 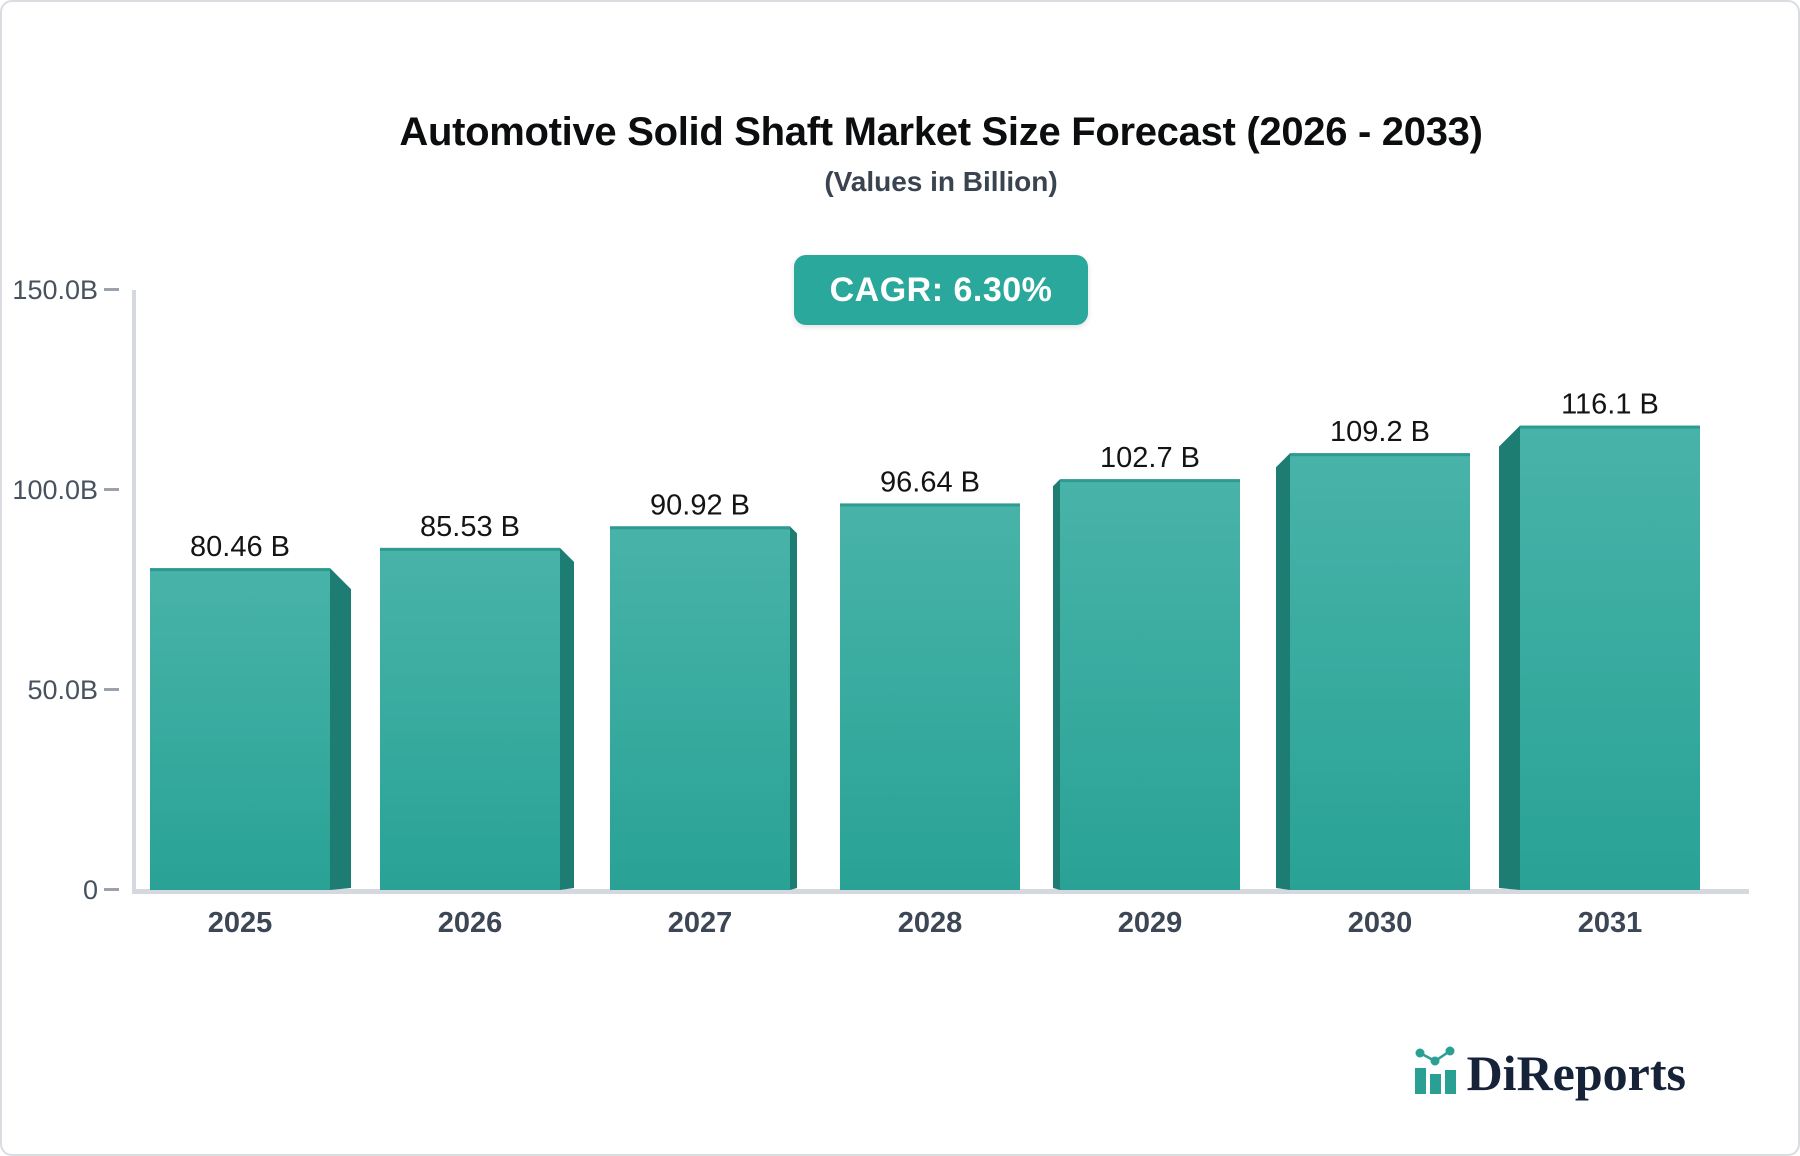 I want to click on bar-value-label: 116.1 B, so click(x=1610, y=405).